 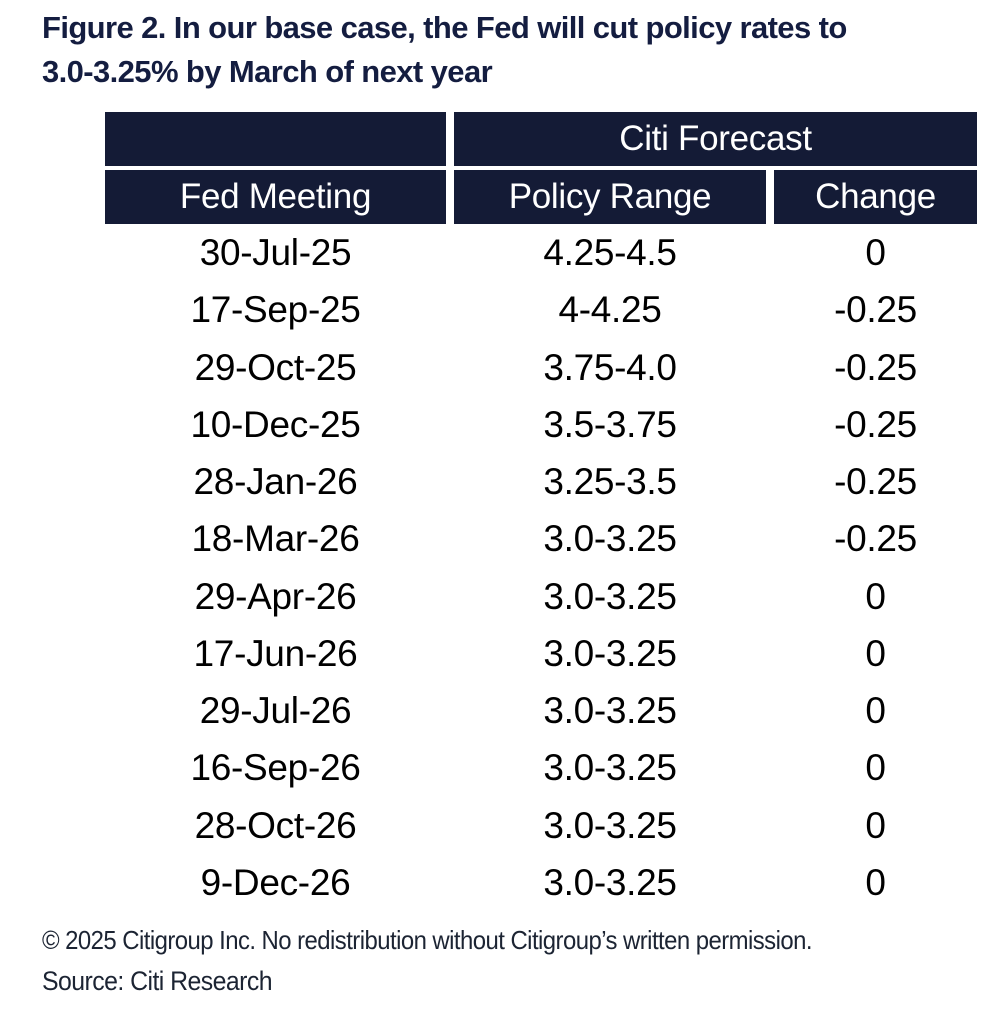 What do you see at coordinates (275, 482) in the screenshot?
I see `cell-fed-meeting: 28-Jan-26` at bounding box center [275, 482].